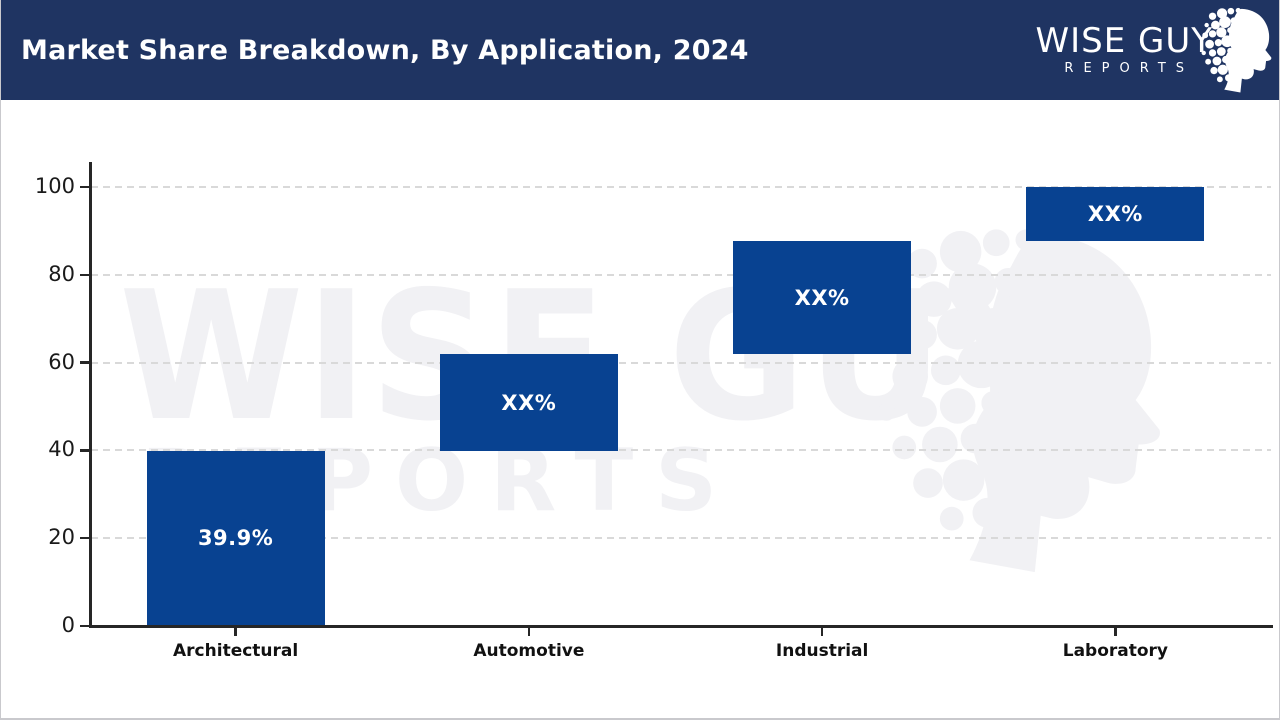 Image resolution: width=1280 pixels, height=720 pixels. What do you see at coordinates (61, 449) in the screenshot?
I see `y-tick-label: 40` at bounding box center [61, 449].